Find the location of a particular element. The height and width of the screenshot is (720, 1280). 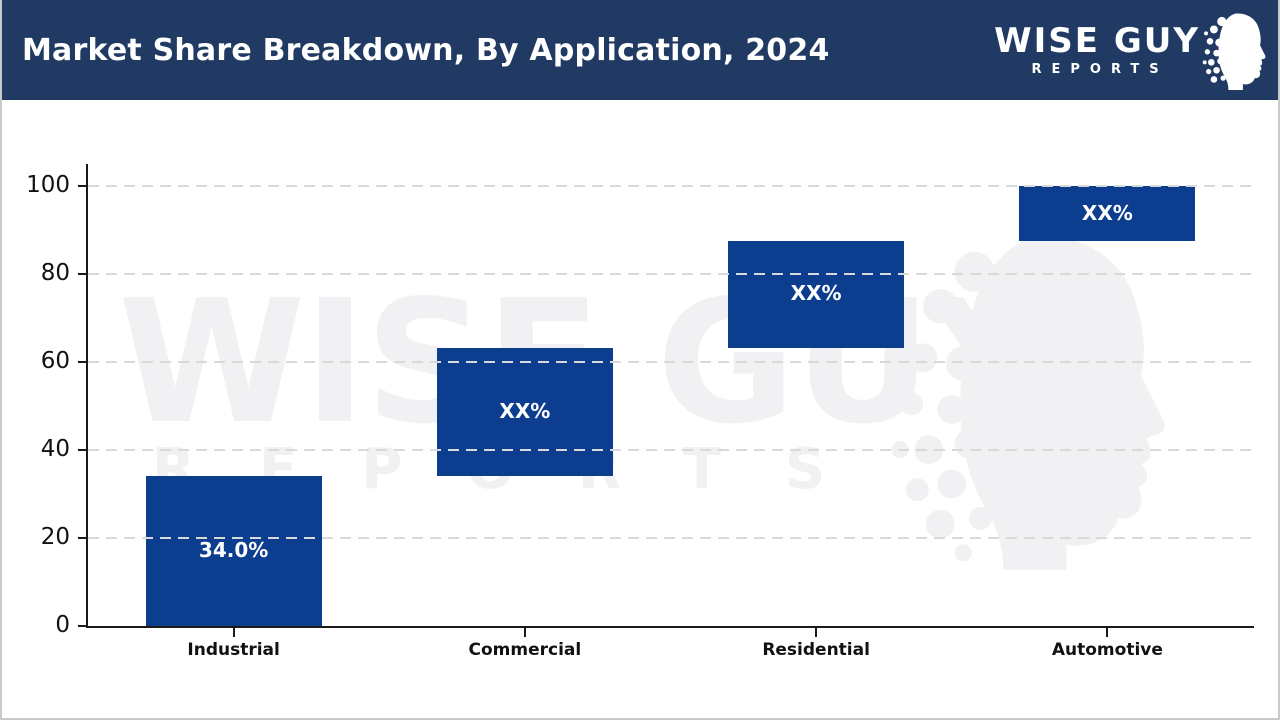

bar-industrial is located at coordinates (233, 551).